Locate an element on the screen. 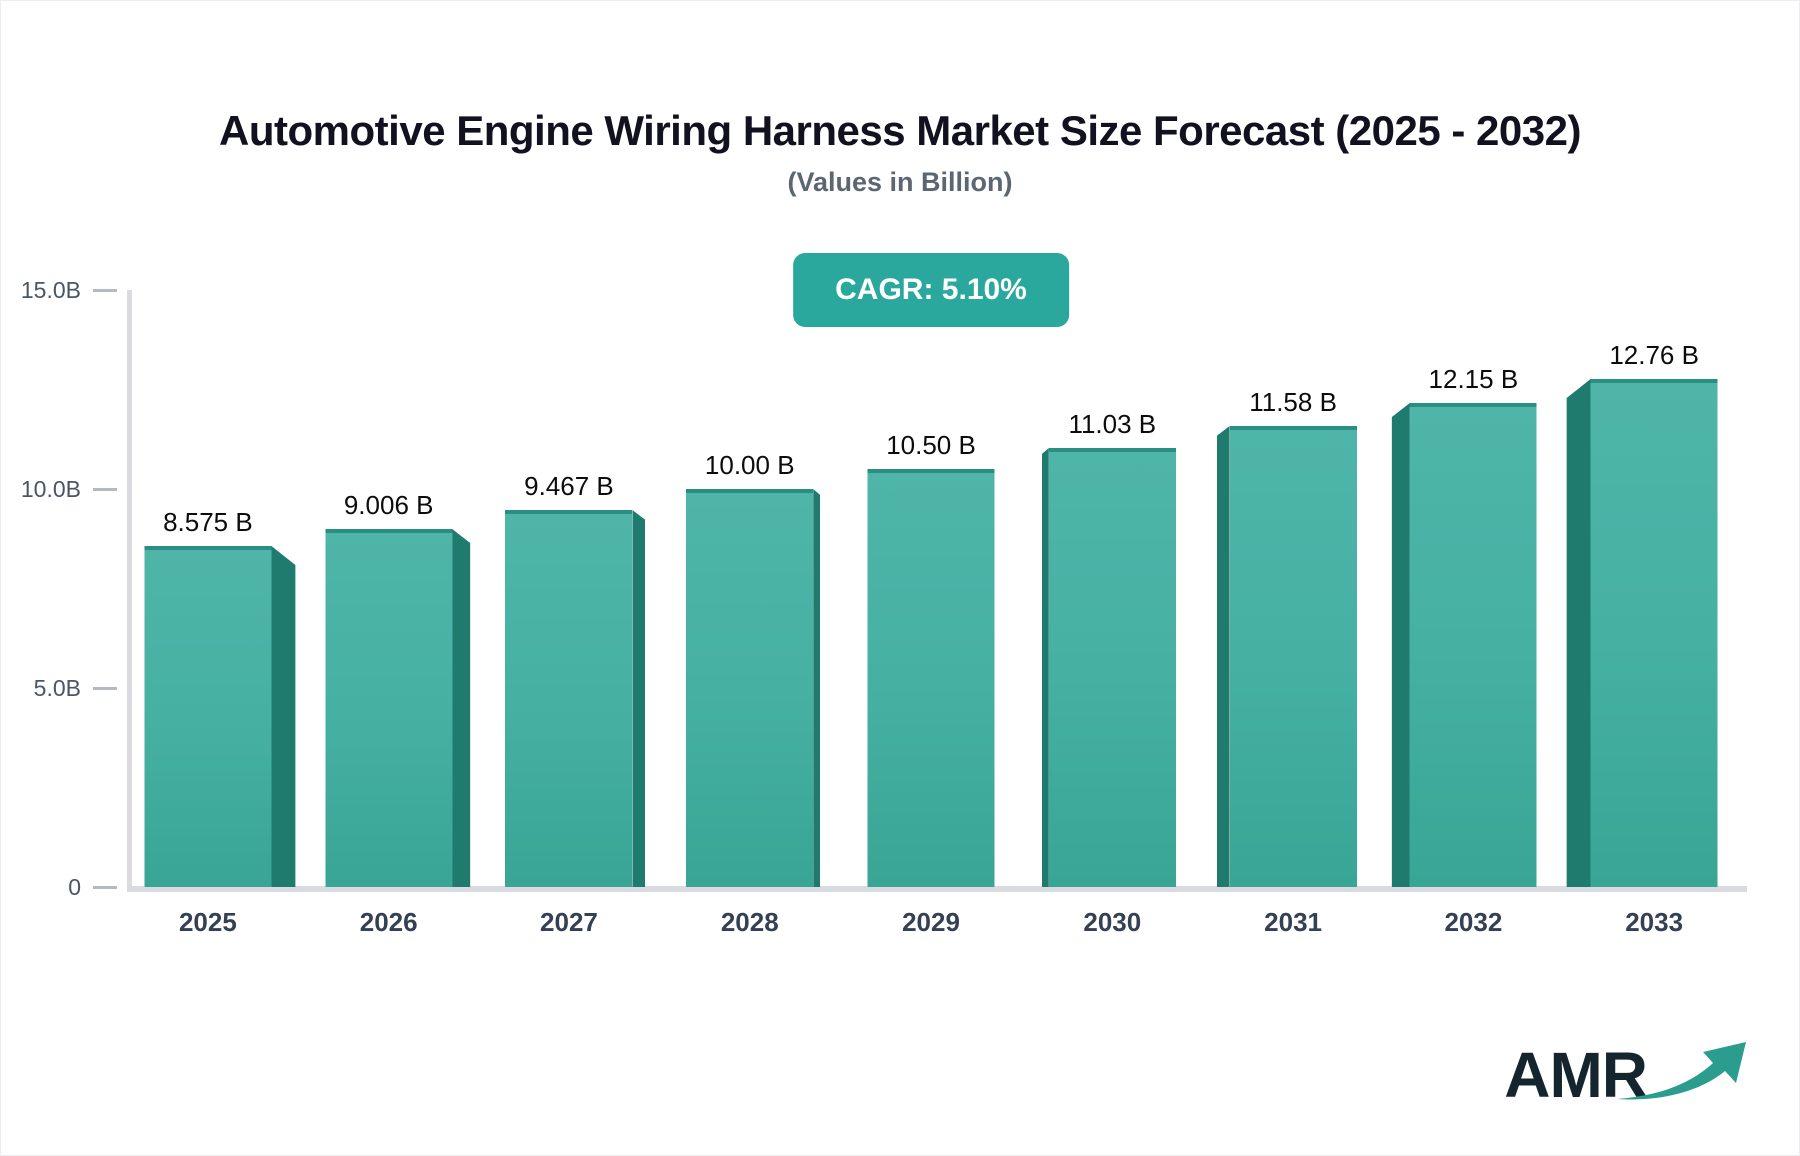  bar-slot-2028: 2028 10.00 B is located at coordinates (753, 613).